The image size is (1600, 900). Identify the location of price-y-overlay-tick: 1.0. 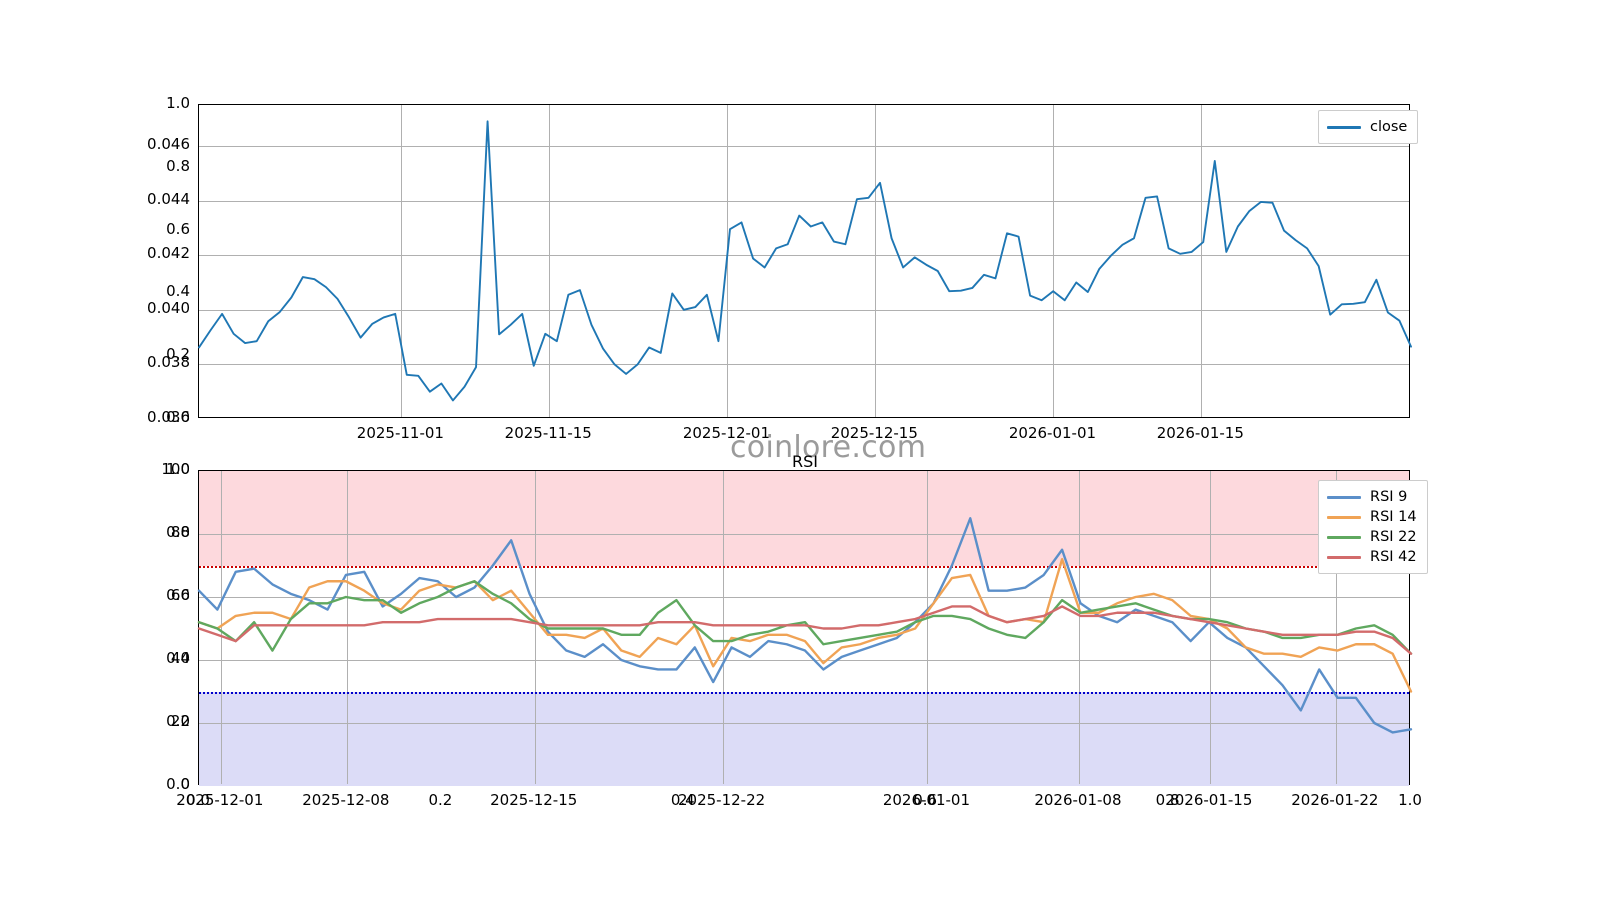
(178, 103).